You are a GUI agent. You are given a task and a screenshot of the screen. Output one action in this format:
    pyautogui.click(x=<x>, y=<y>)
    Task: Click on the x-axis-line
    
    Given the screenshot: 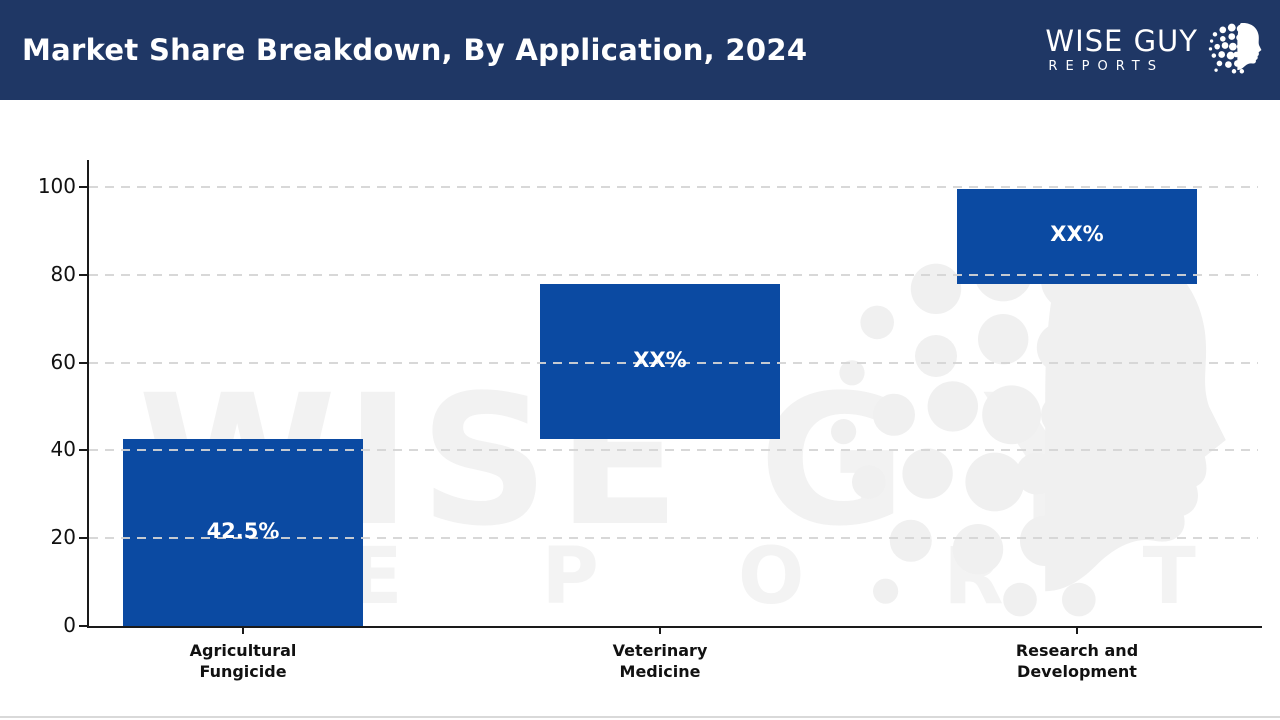 What is the action you would take?
    pyautogui.click(x=674, y=627)
    